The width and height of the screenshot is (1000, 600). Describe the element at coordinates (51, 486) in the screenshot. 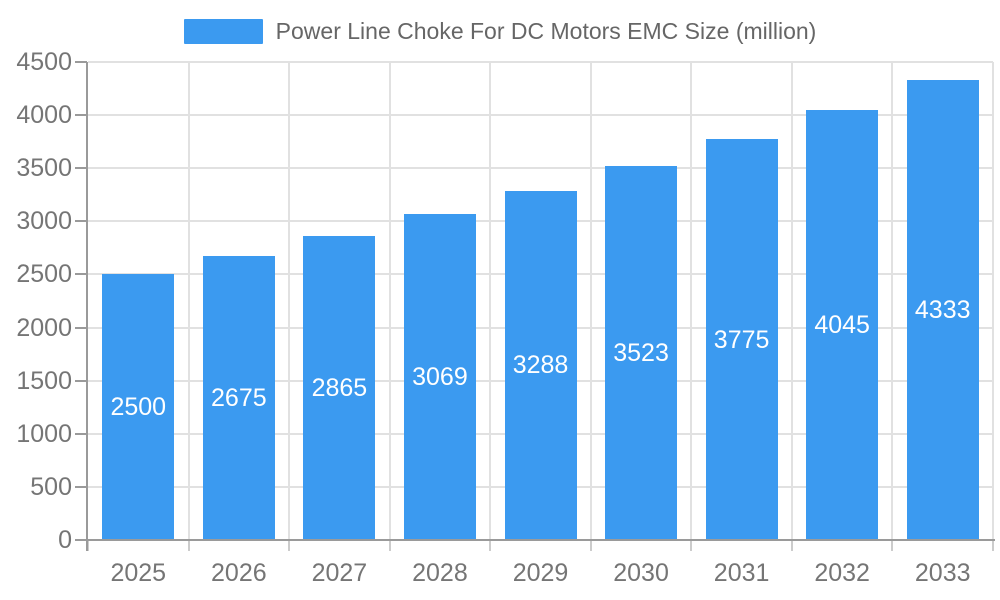

I see `y-axis-tick-label: 500` at that location.